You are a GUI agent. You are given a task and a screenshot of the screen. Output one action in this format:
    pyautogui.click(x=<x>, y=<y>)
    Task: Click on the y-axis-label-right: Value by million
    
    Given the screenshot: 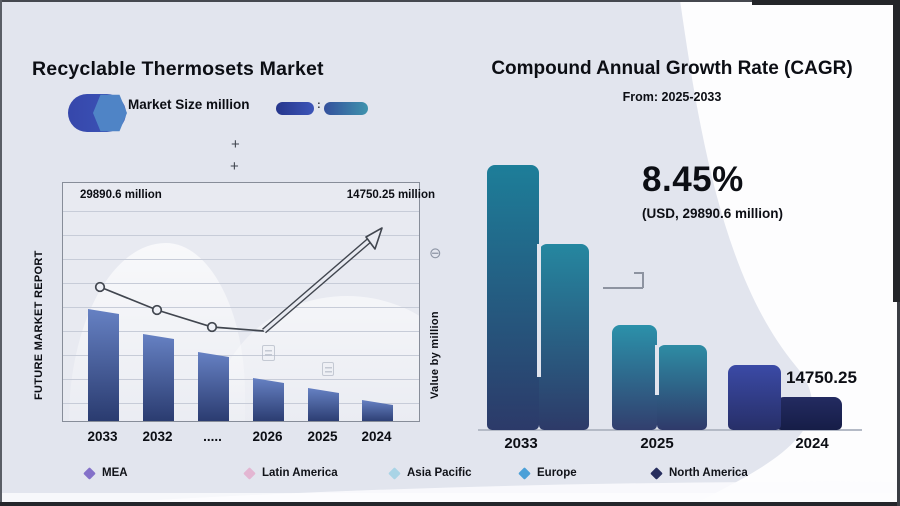 What is the action you would take?
    pyautogui.click(x=435, y=355)
    